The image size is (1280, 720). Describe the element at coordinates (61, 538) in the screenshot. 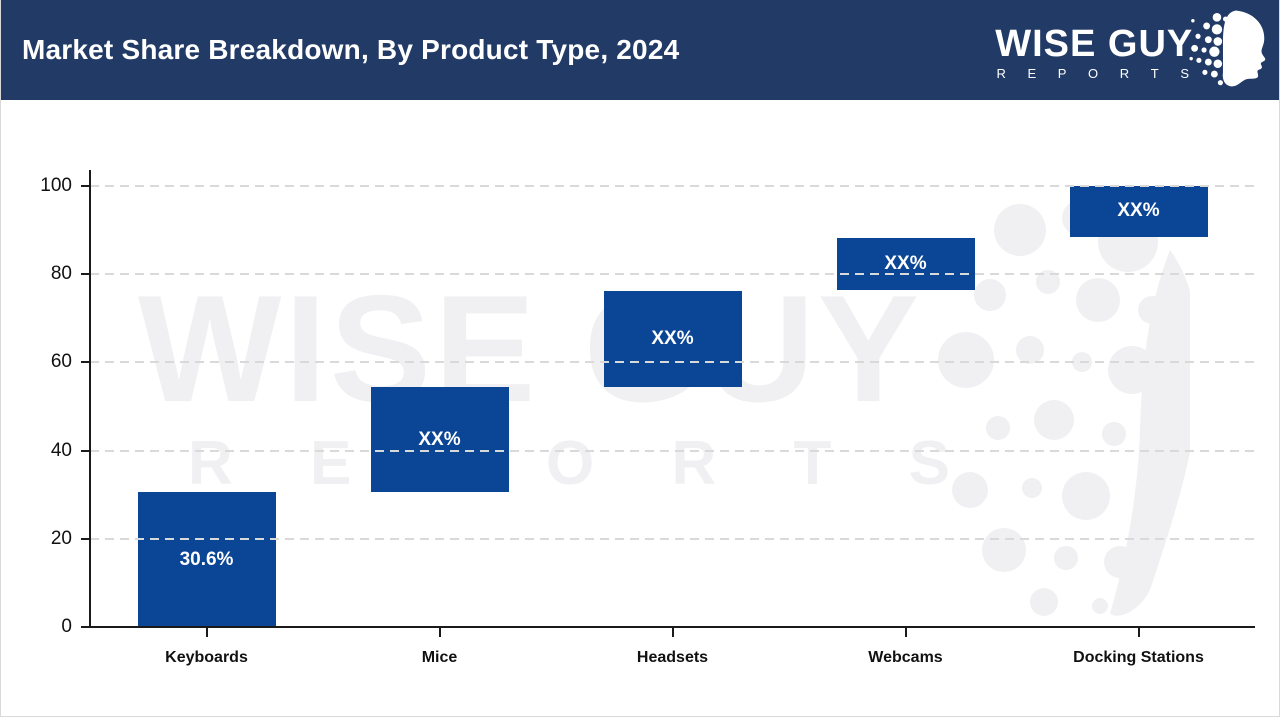

I see `y-tick-label: 20` at that location.